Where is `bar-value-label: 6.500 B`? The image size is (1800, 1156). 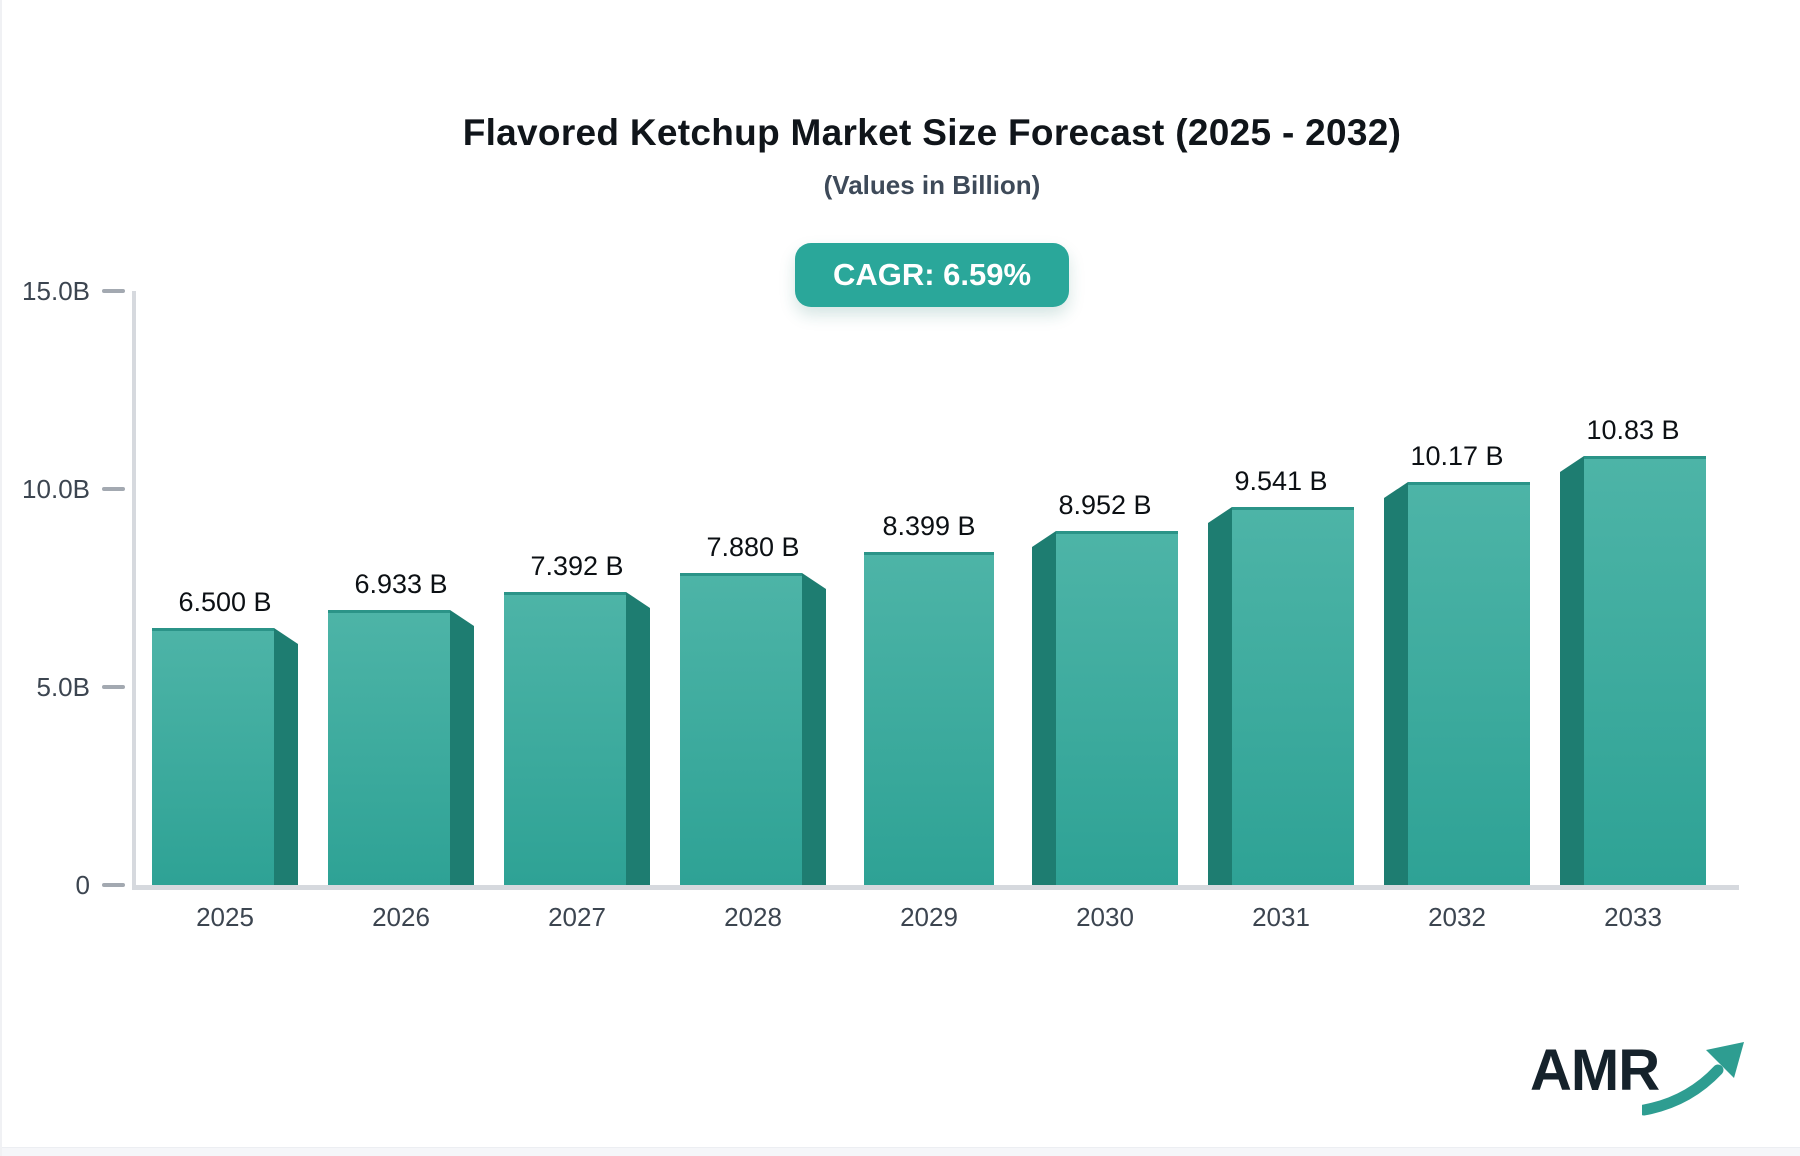
bar-value-label: 6.500 B is located at coordinates (225, 602).